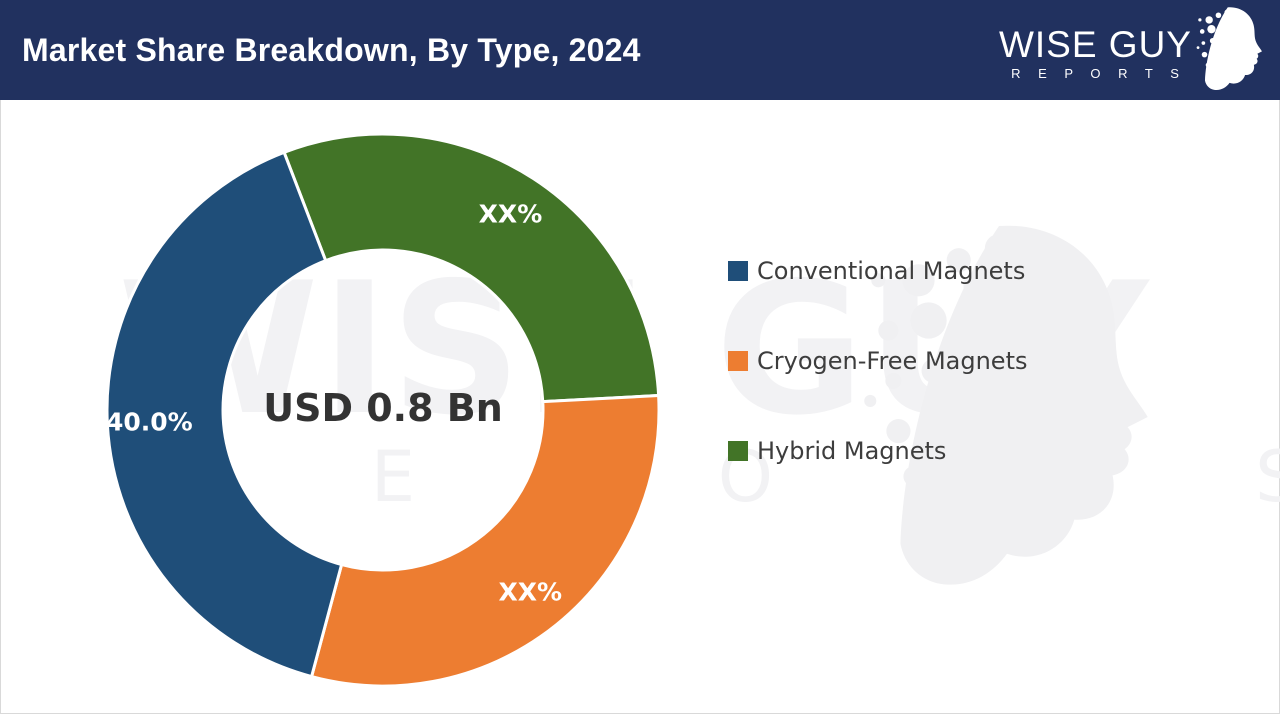  Describe the element at coordinates (331, 49) in the screenshot. I see `page-title: Market Share Breakdown, By Type, 2024` at that location.